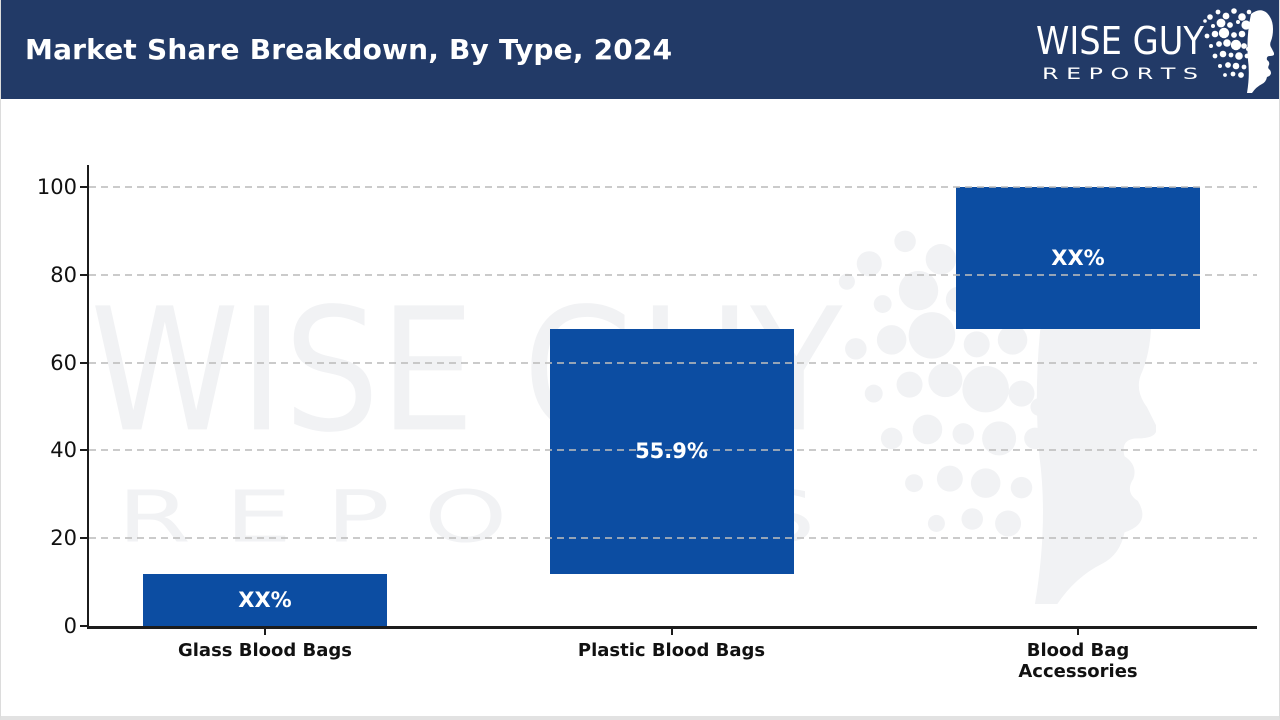  What do you see at coordinates (63, 362) in the screenshot?
I see `y-tick-label-60: 60` at bounding box center [63, 362].